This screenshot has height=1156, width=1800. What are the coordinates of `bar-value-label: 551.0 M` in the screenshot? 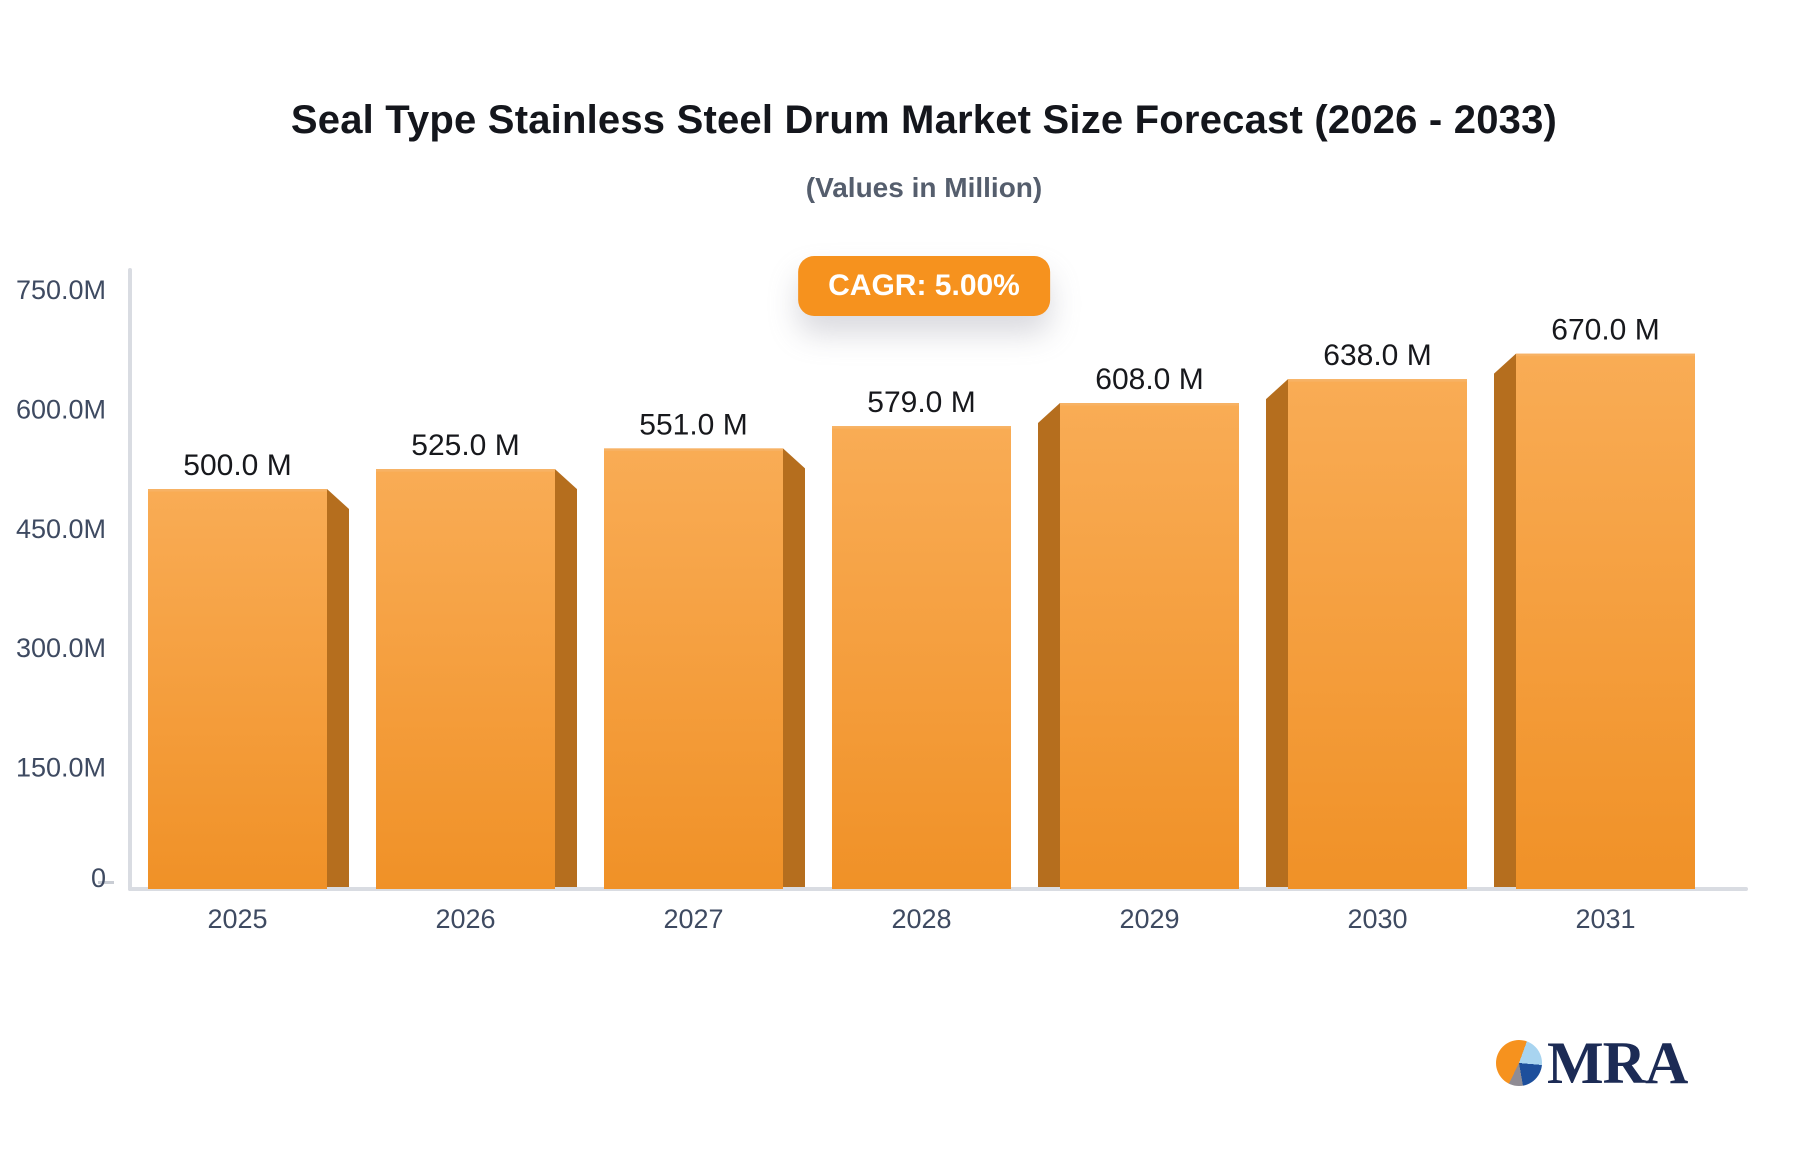 It's located at (693, 424).